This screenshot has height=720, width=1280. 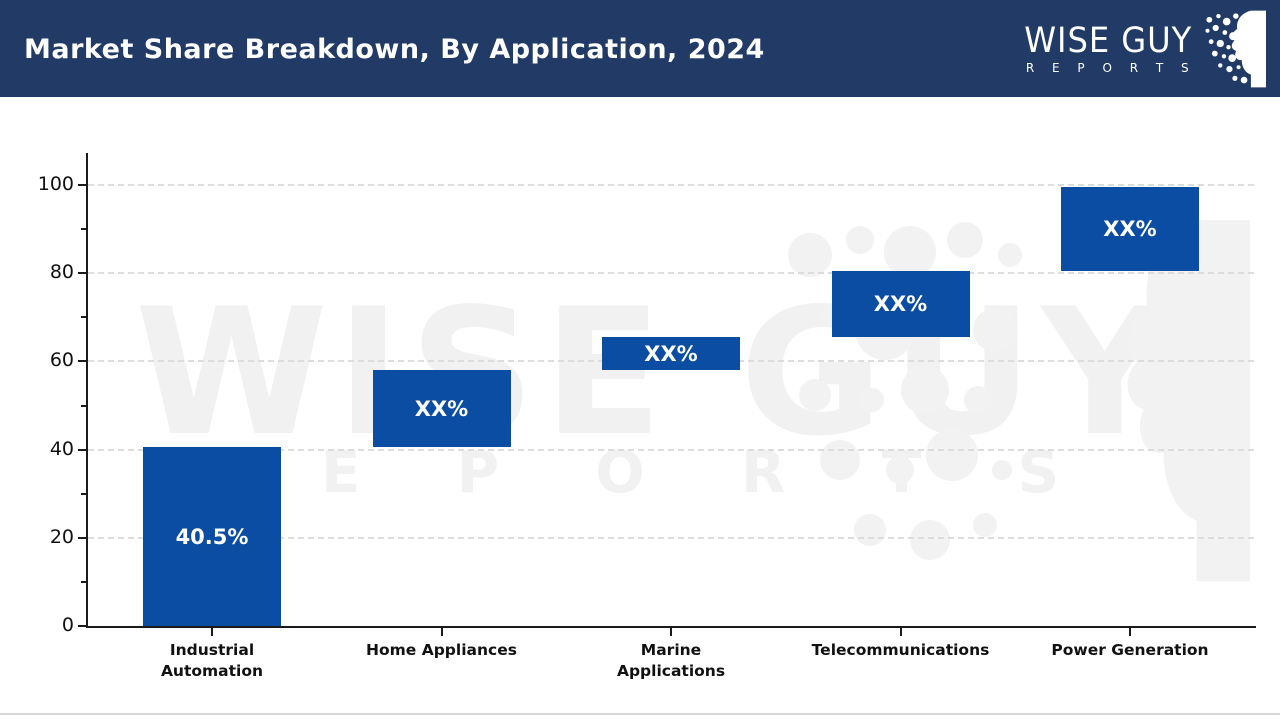 I want to click on x-tick-industrial-automation, so click(x=212, y=632).